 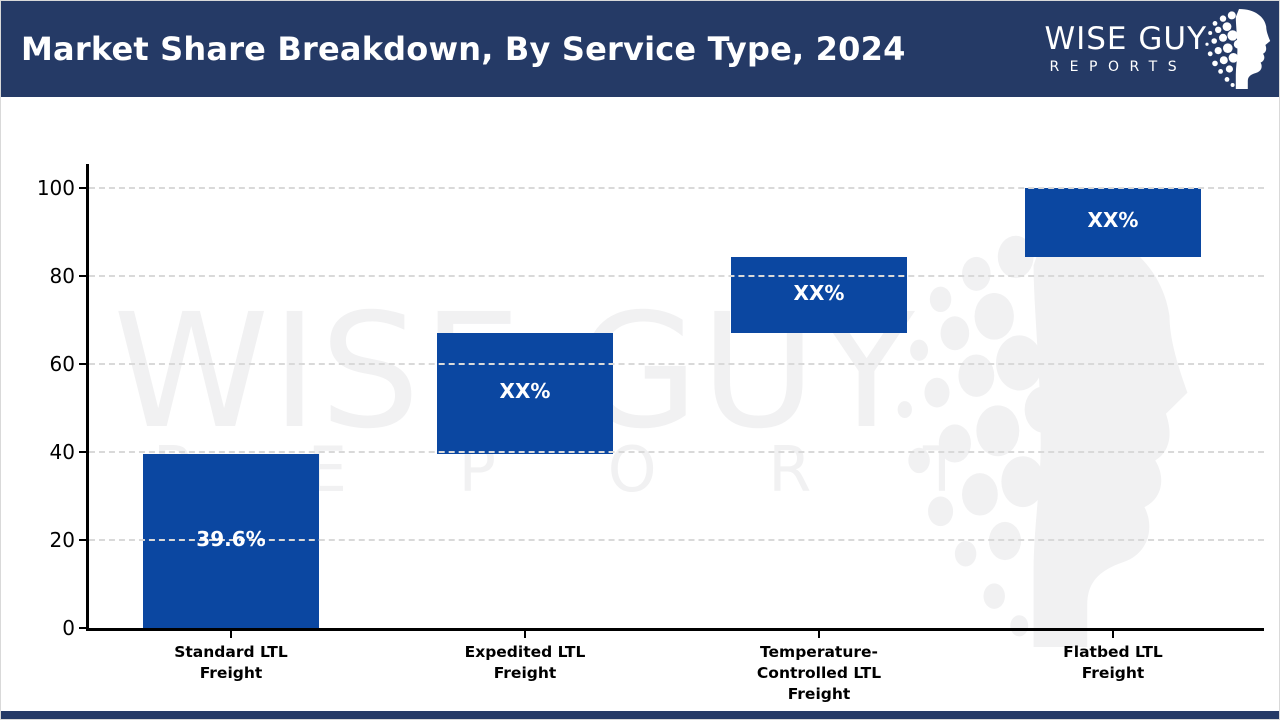 What do you see at coordinates (87, 397) in the screenshot?
I see `y-axis-line` at bounding box center [87, 397].